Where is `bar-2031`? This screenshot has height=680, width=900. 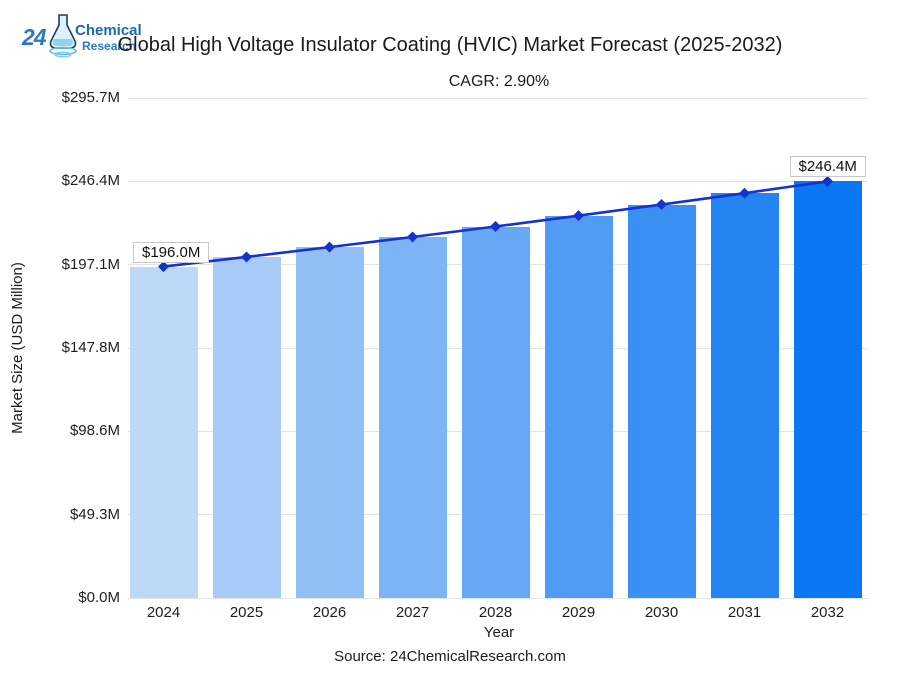 bar-2031 is located at coordinates (744, 395).